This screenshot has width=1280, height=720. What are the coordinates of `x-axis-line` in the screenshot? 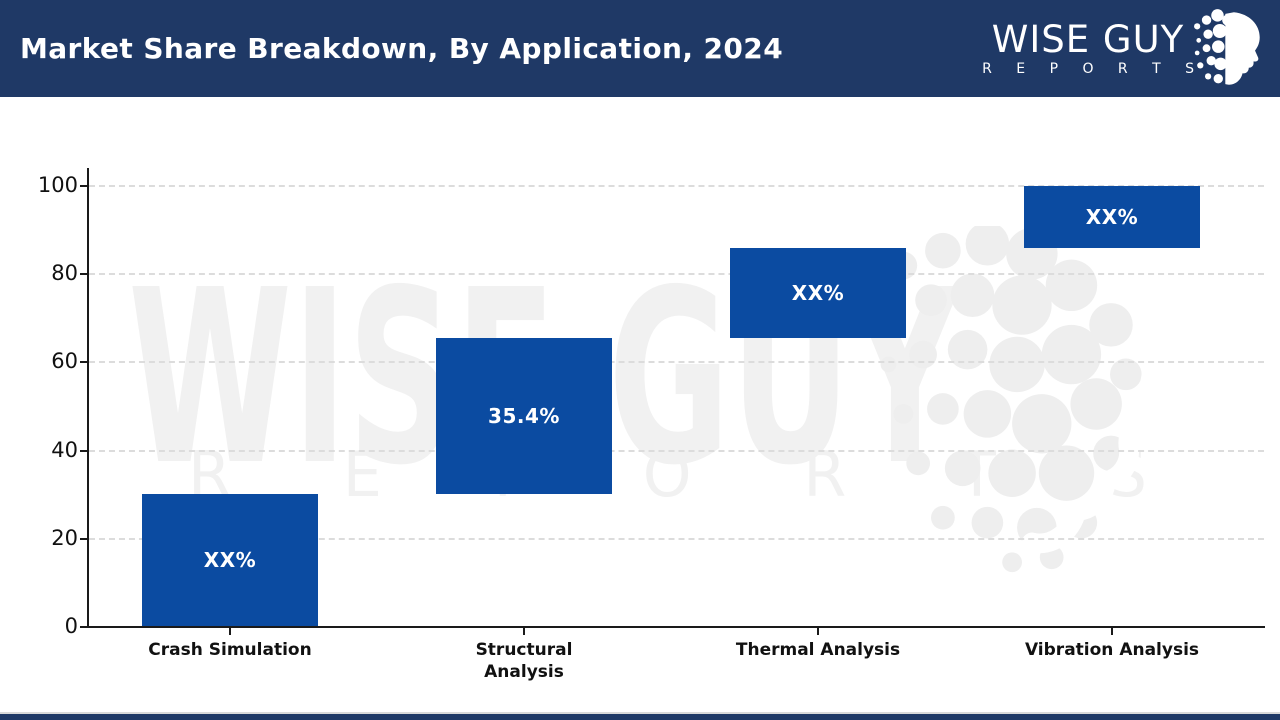 It's located at (675, 627).